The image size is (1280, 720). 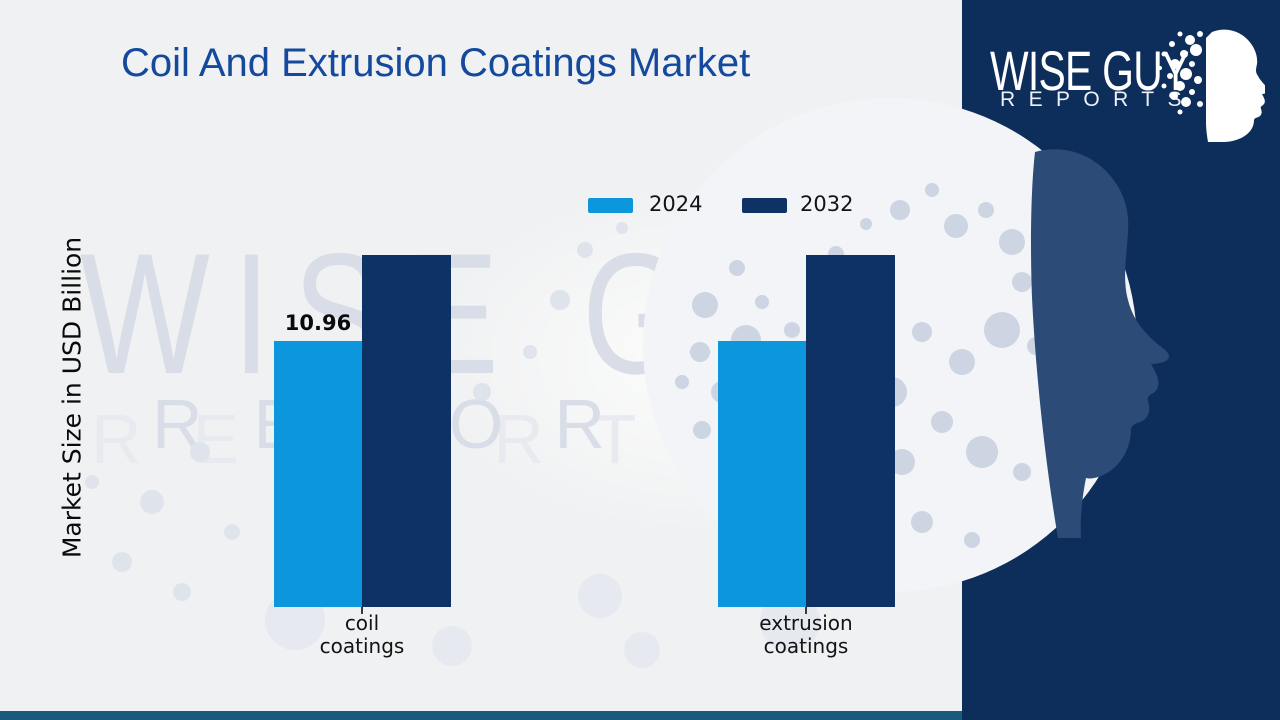 What do you see at coordinates (72, 397) in the screenshot?
I see `y-axis-label: Market Size in USD Billion` at bounding box center [72, 397].